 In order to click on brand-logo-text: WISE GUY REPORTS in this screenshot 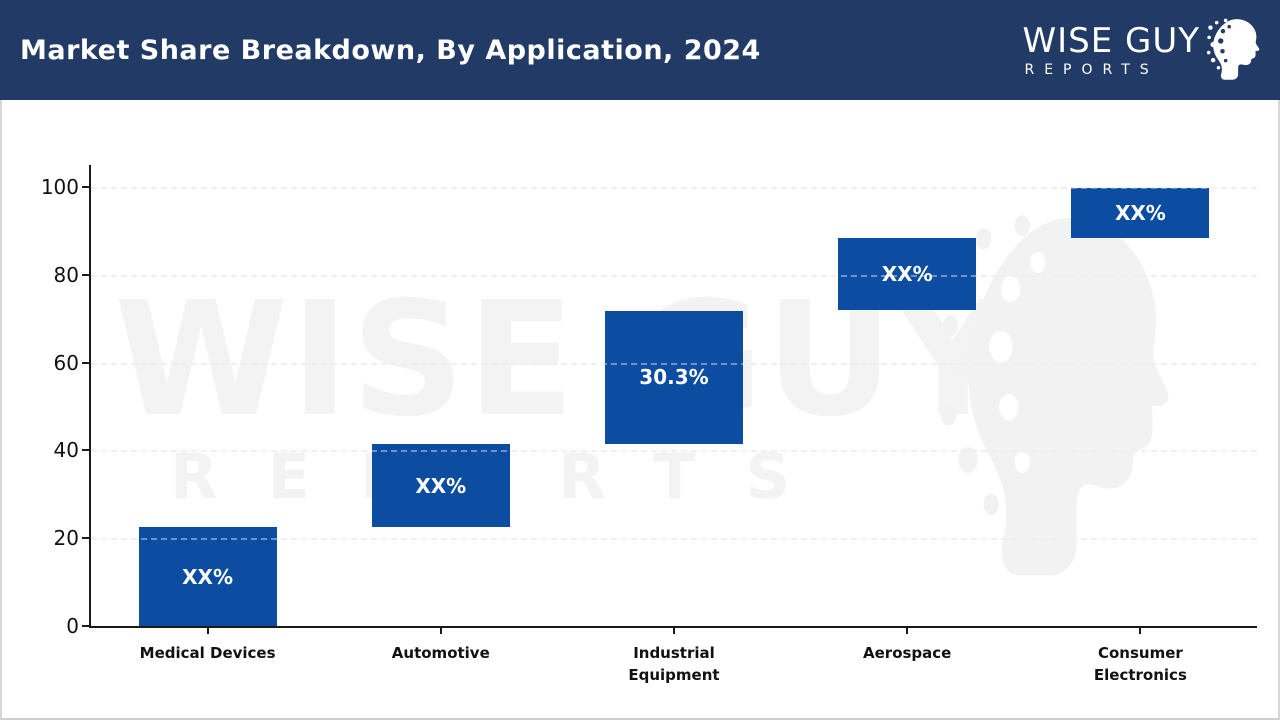, I will do `click(1111, 49)`.